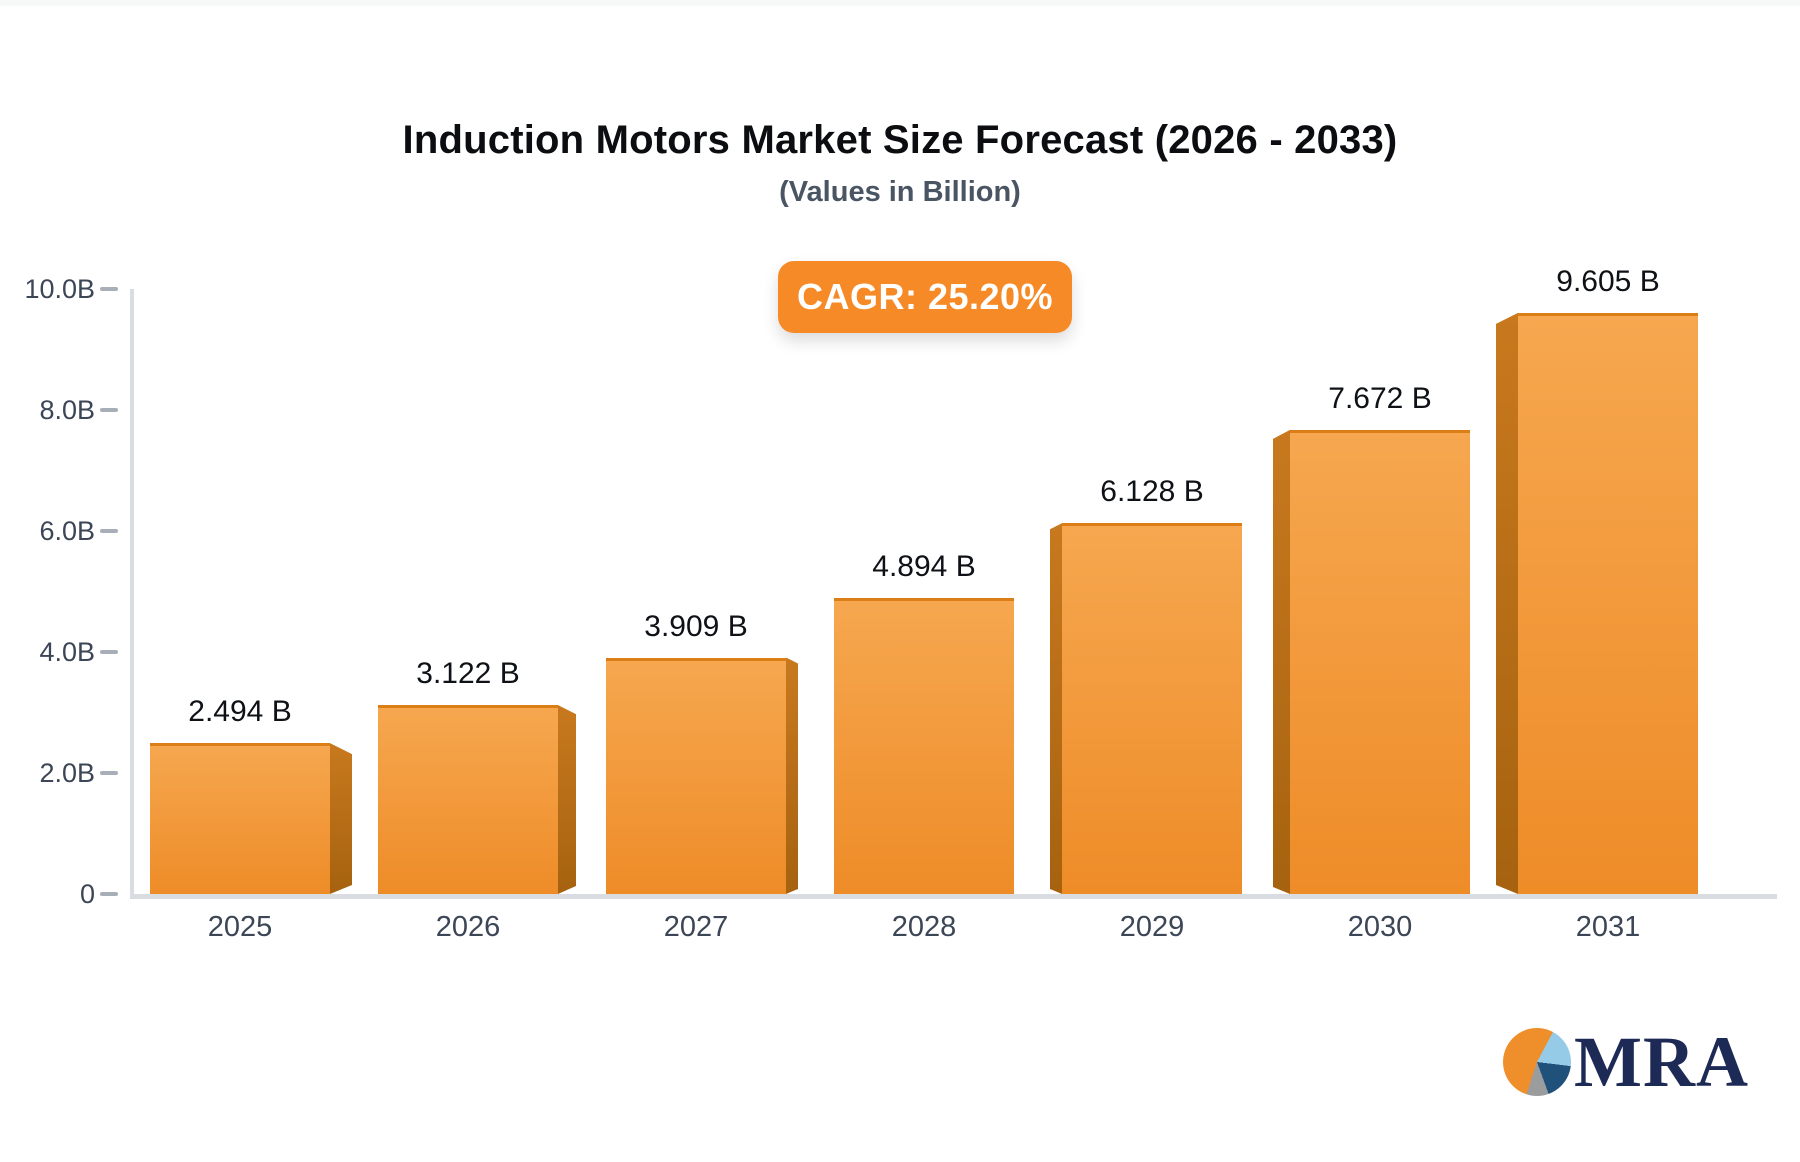  What do you see at coordinates (67, 652) in the screenshot?
I see `y-tick-label-4.0B: 4.0B` at bounding box center [67, 652].